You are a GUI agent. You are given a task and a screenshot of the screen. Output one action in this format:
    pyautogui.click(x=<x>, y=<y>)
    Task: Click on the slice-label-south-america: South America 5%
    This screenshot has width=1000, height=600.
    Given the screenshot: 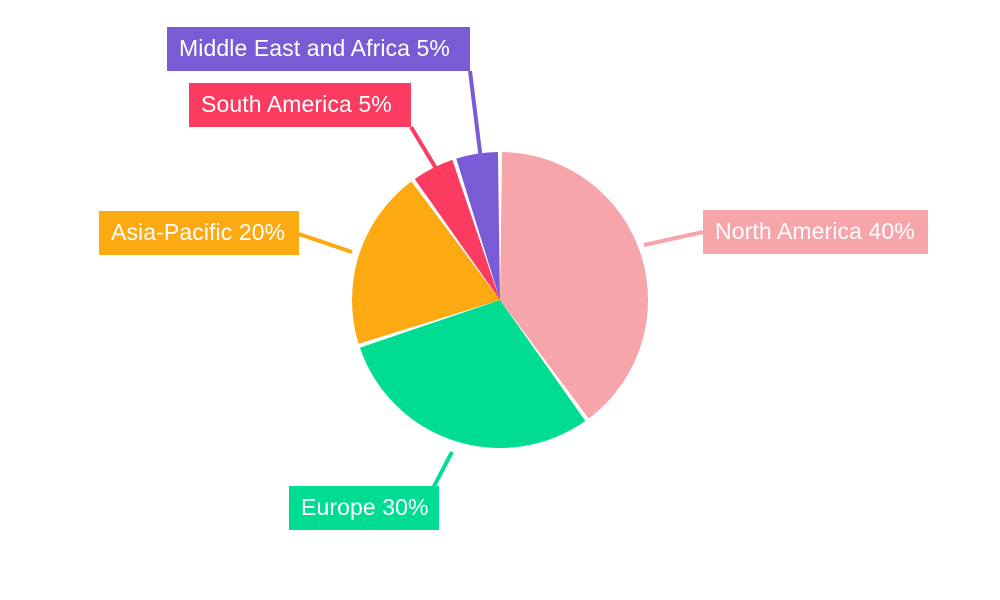 What is the action you would take?
    pyautogui.click(x=300, y=105)
    